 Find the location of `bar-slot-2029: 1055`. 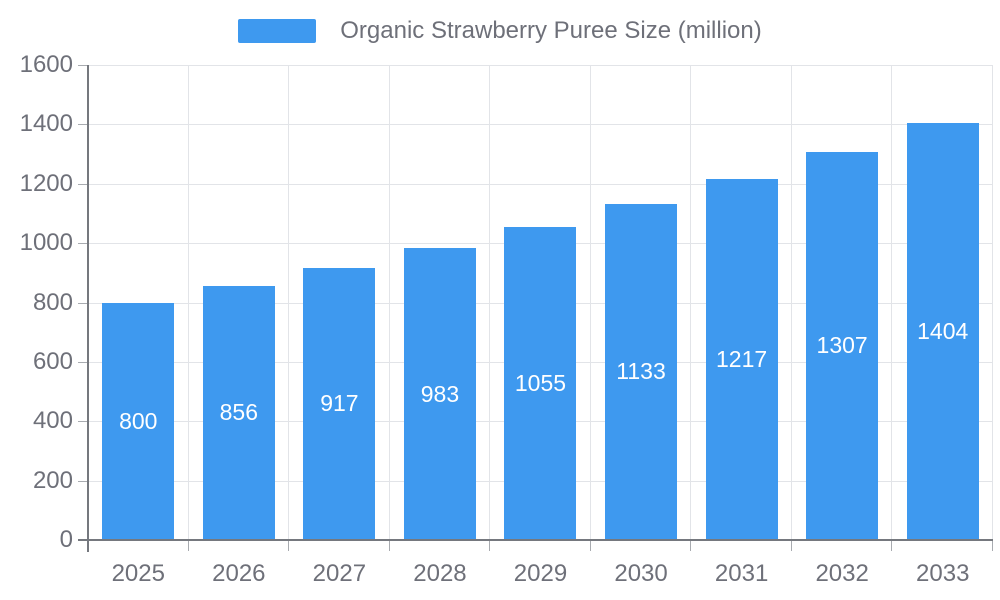

bar-slot-2029: 1055 is located at coordinates (540, 302).